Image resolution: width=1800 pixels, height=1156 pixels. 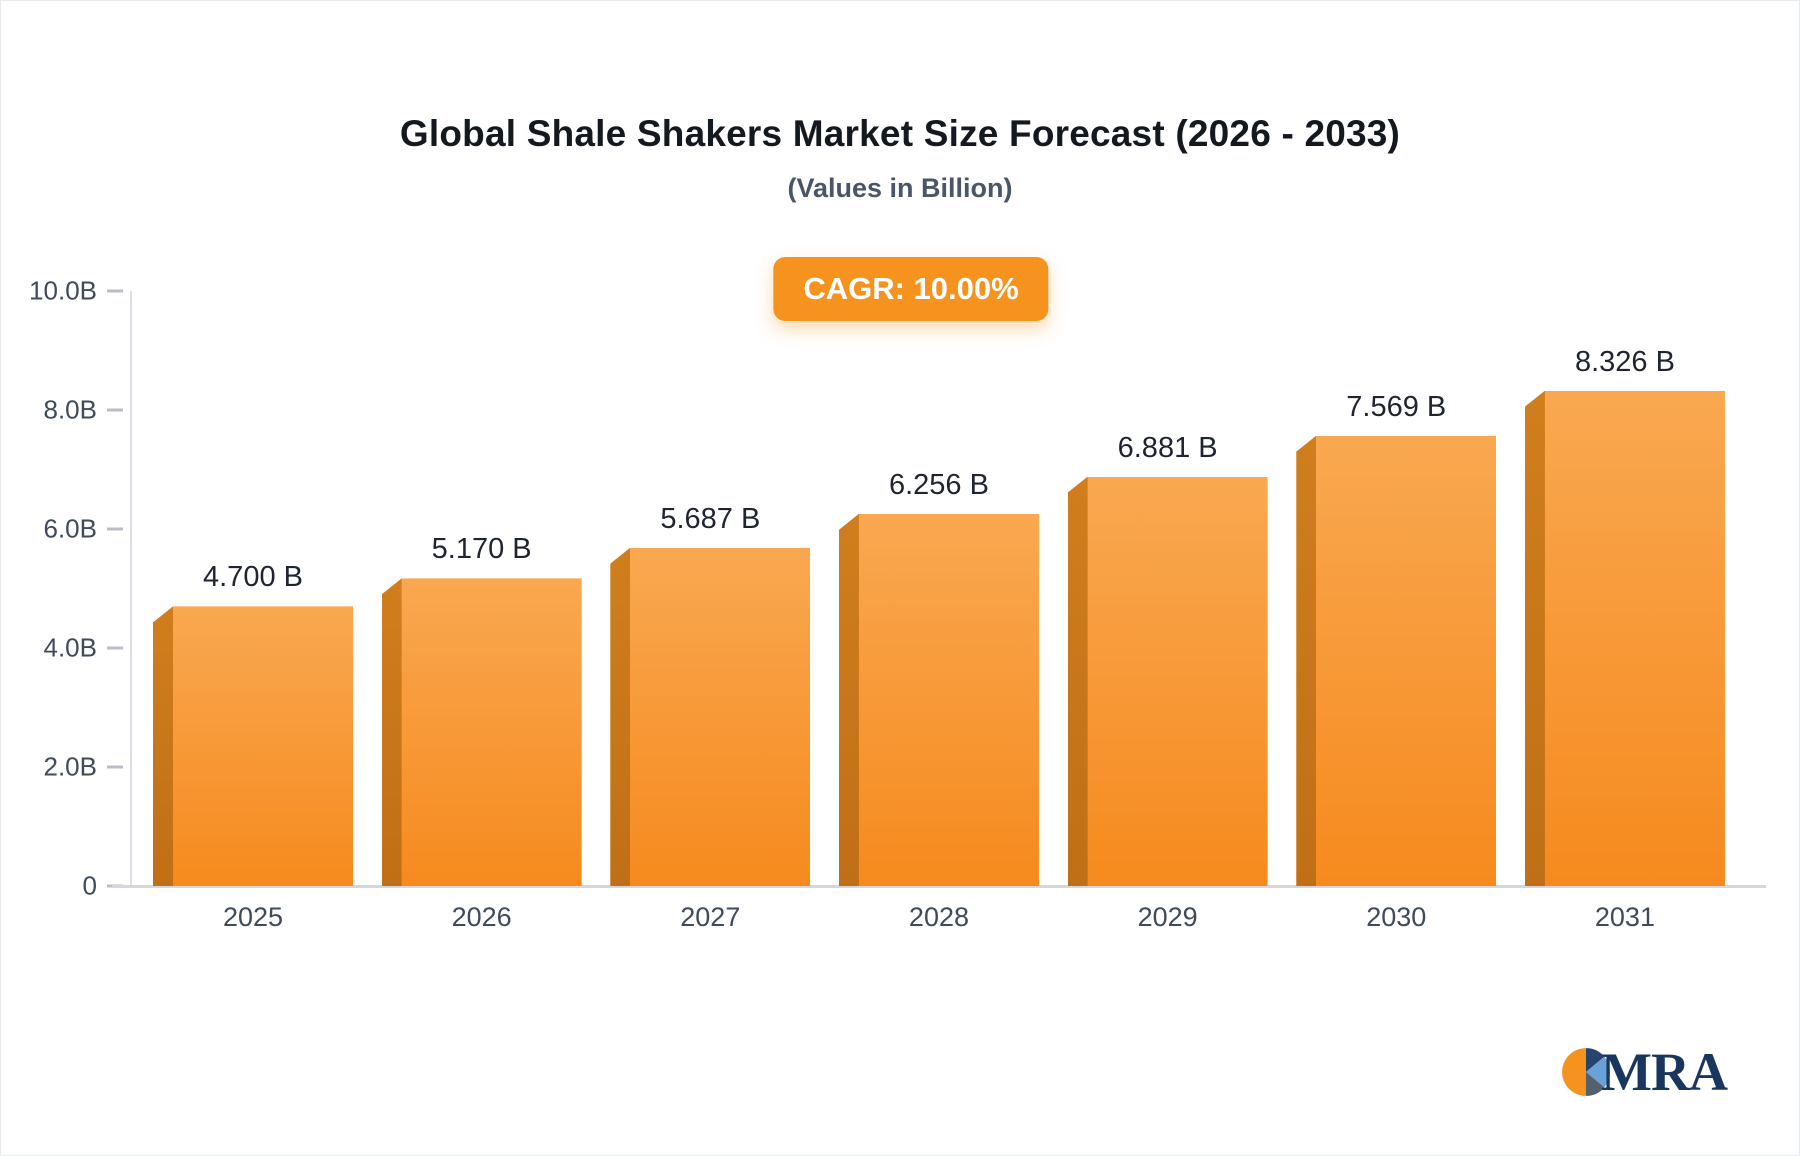 I want to click on y-tick: 8.0B, so click(x=83, y=410).